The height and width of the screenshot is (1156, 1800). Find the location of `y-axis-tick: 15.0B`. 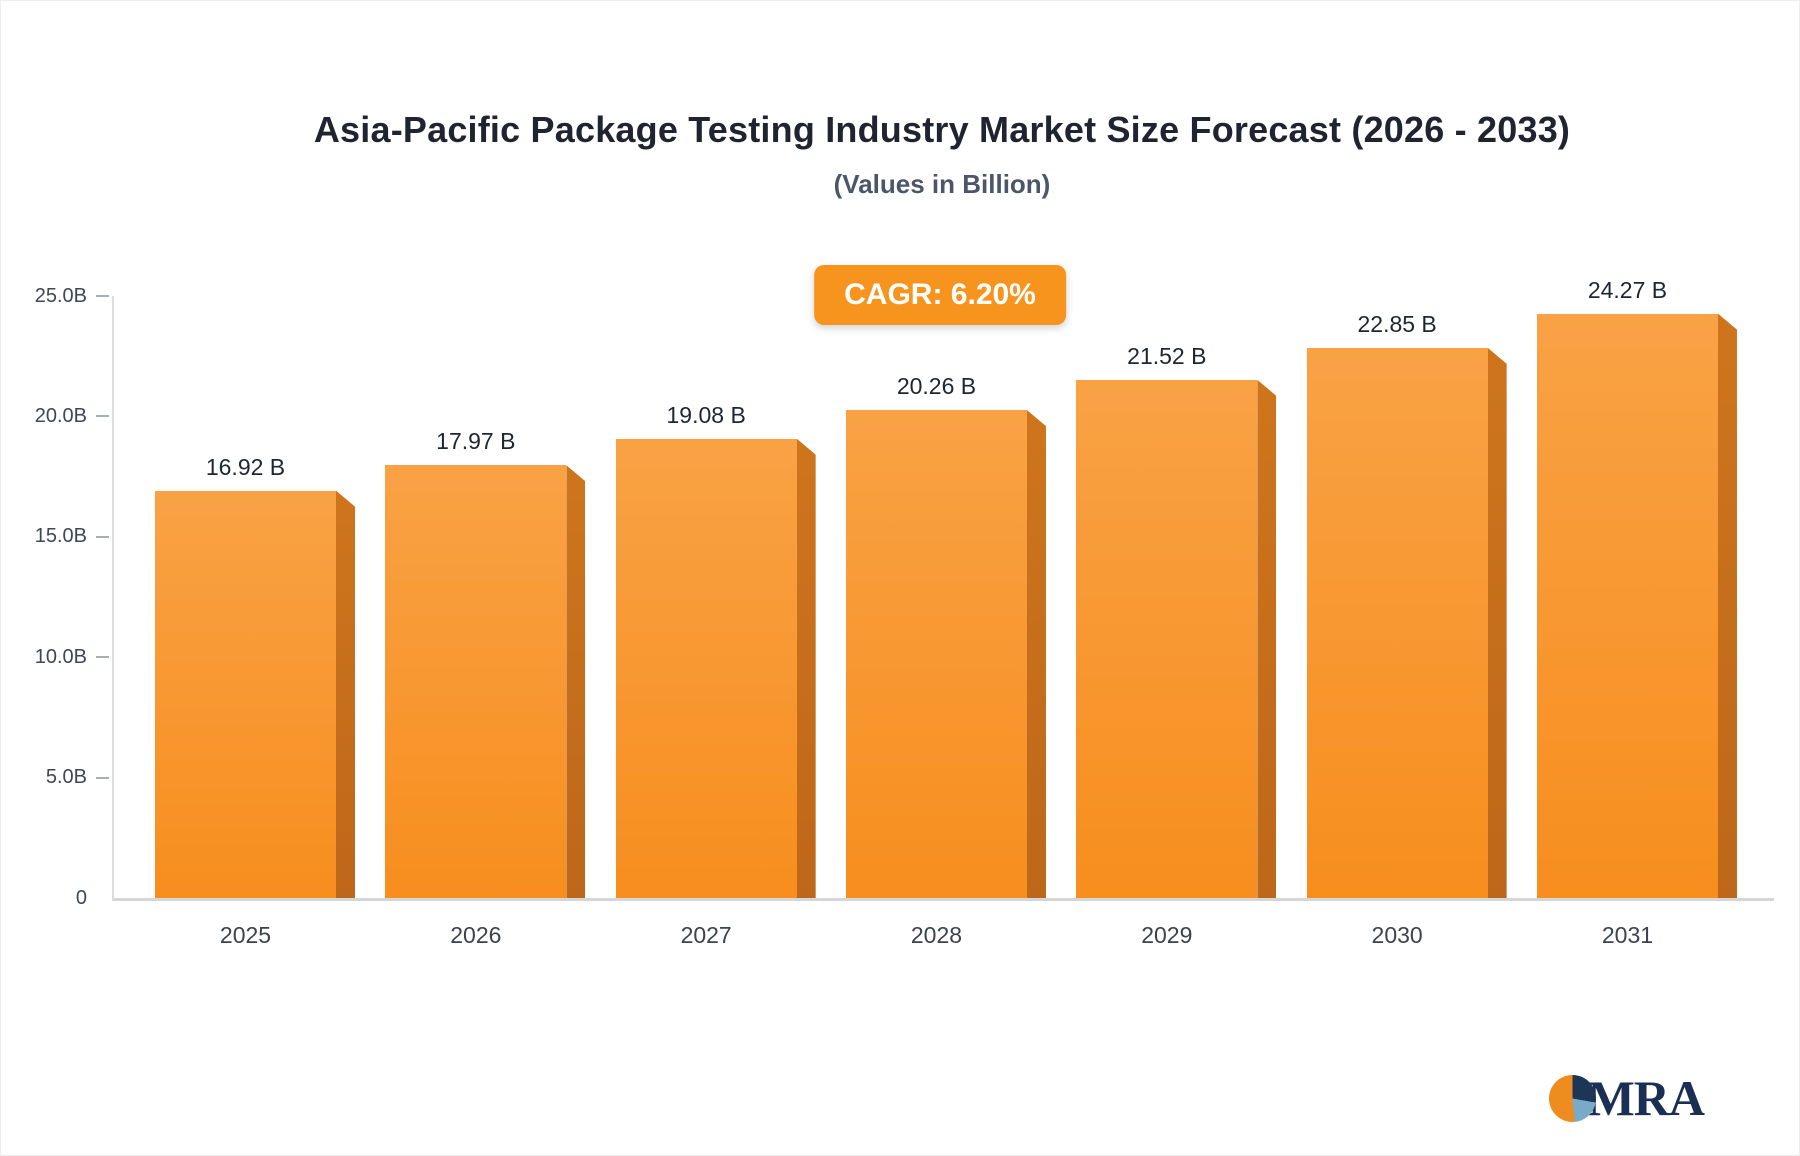

y-axis-tick: 15.0B is located at coordinates (74, 537).